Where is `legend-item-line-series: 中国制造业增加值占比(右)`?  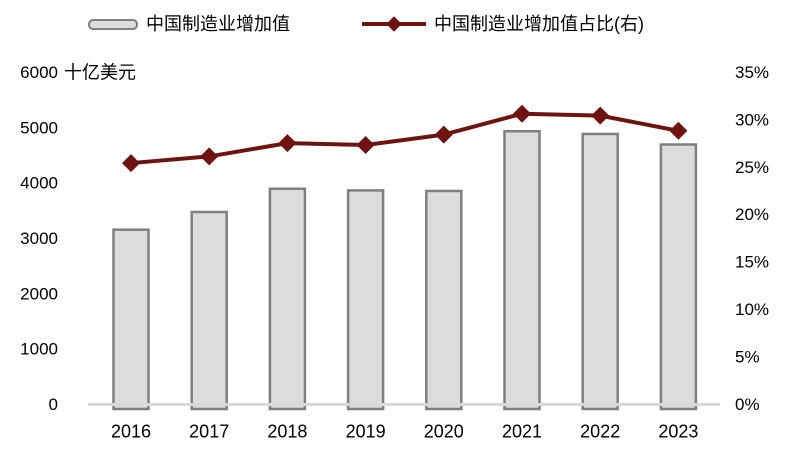
legend-item-line-series: 中国制造业增加值占比(右) is located at coordinates (503, 24).